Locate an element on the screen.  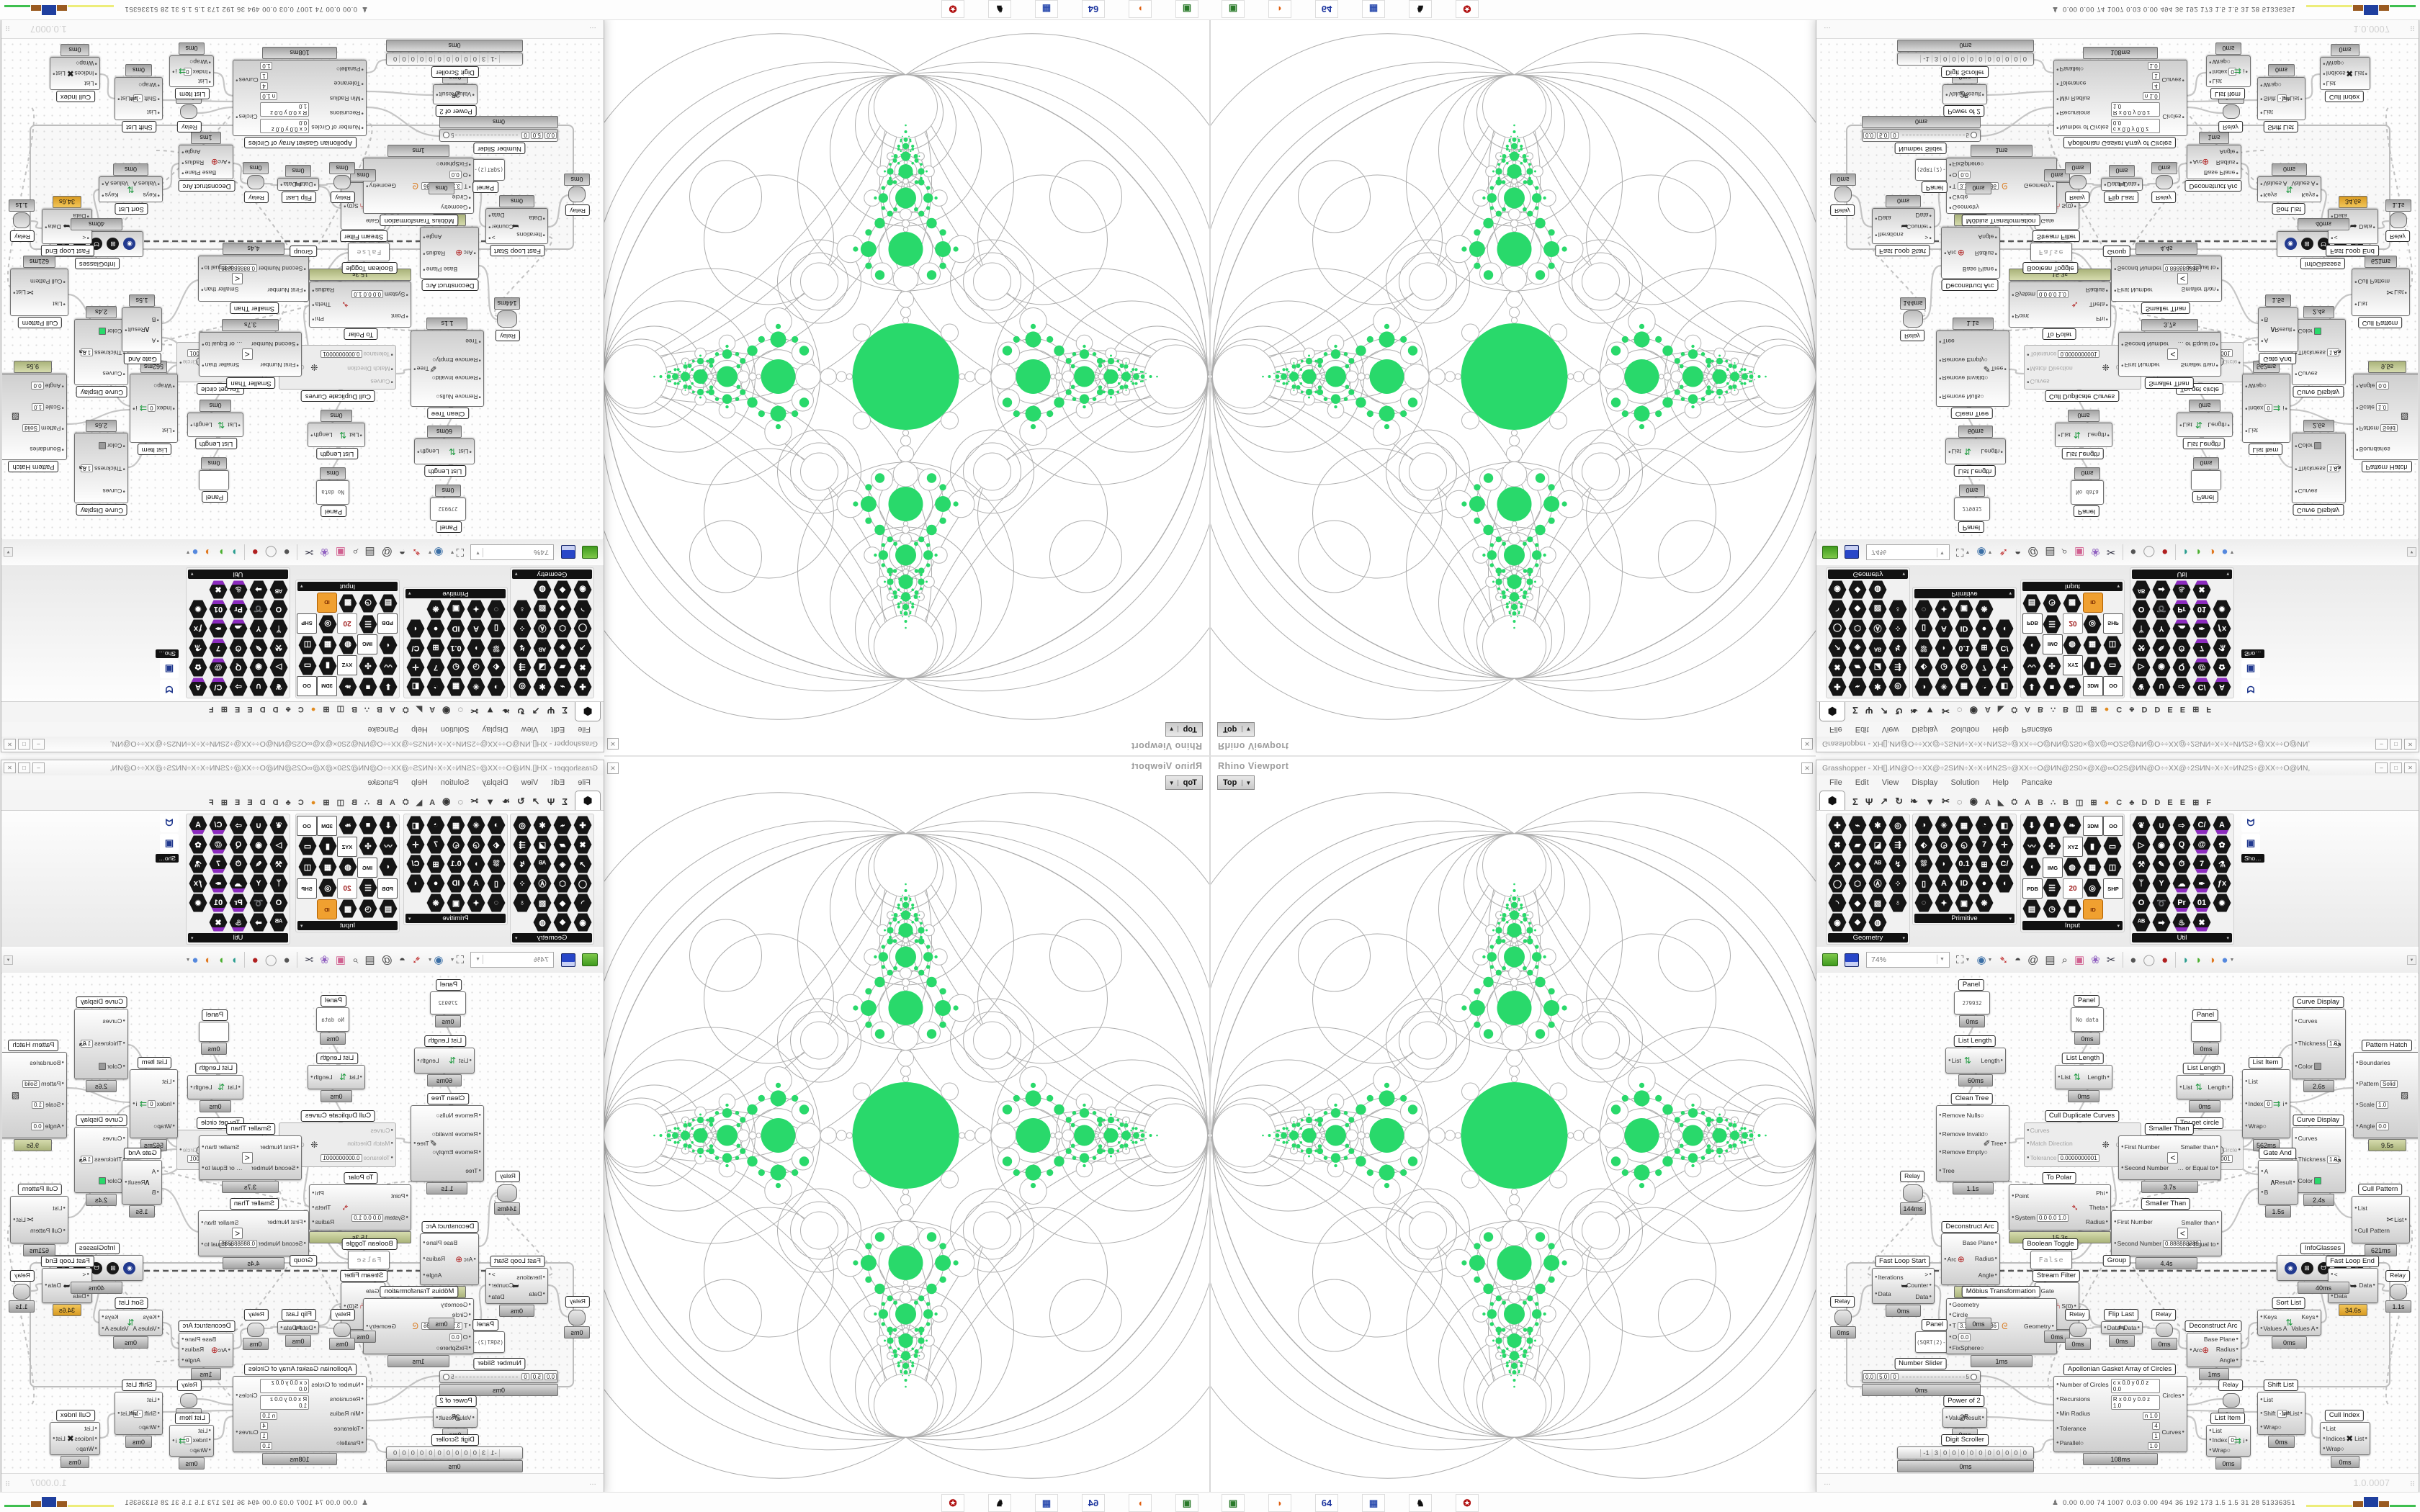
apollo-chip: R x 0.0 y 0.0 z 1.0 is located at coordinates (2135, 109).